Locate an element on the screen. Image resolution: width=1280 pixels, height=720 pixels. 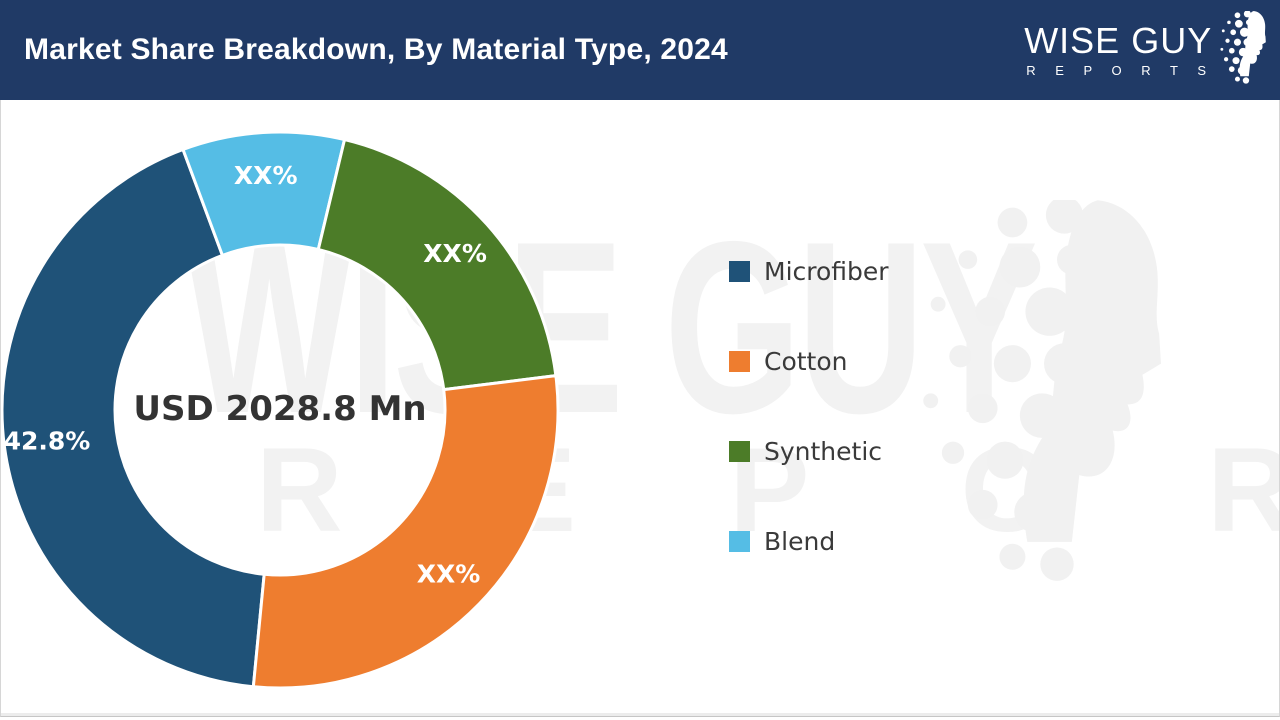
logo-wordmark: WISE GUY is located at coordinates (1118, 40).